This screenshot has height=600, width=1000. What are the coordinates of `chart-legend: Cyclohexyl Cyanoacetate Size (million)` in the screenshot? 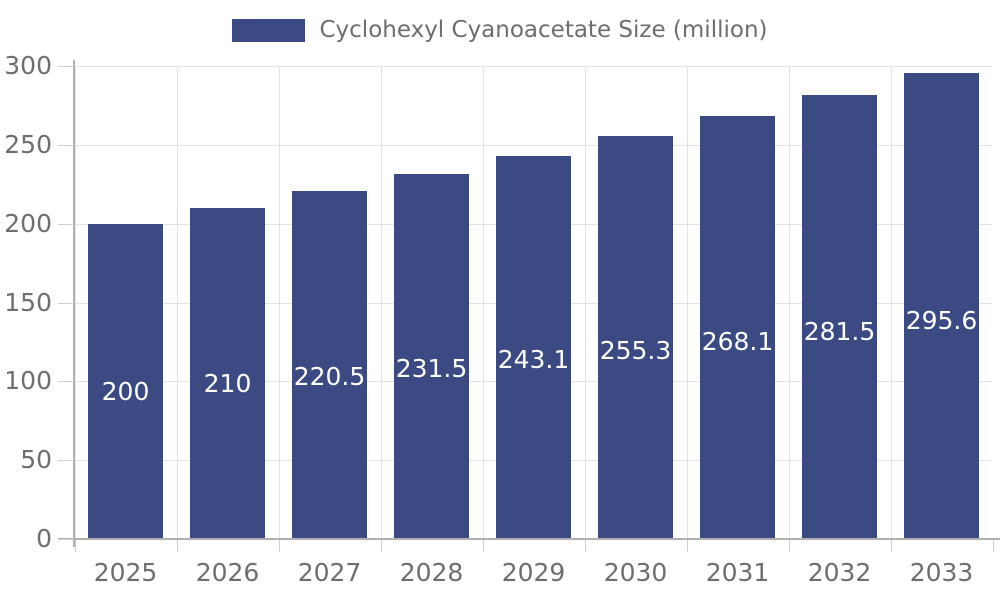 It's located at (500, 30).